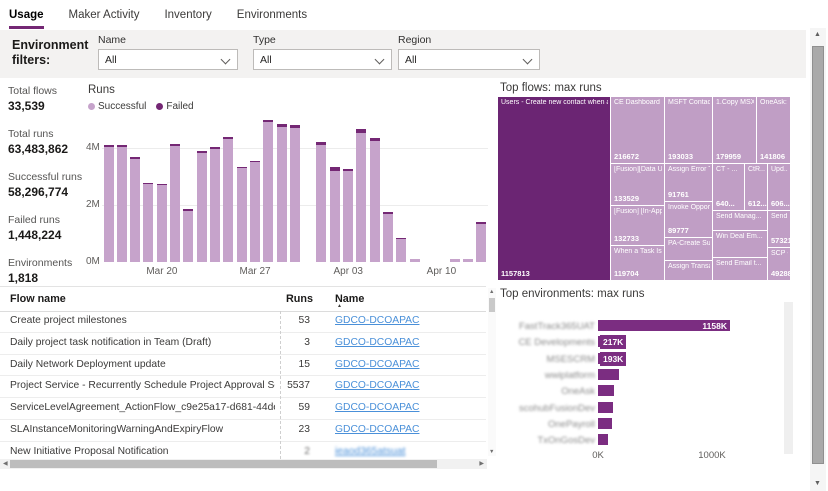 Image resolution: width=828 pixels, height=491 pixels. Describe the element at coordinates (612, 342) in the screenshot. I see `env-bar: 217K` at that location.